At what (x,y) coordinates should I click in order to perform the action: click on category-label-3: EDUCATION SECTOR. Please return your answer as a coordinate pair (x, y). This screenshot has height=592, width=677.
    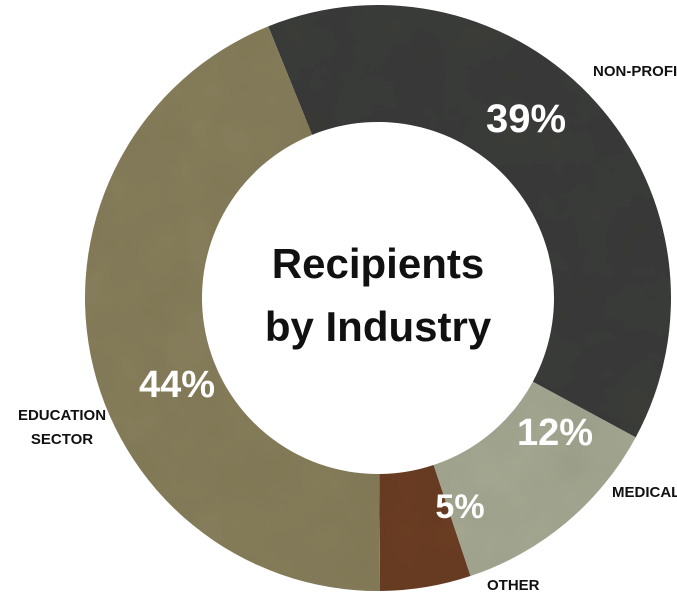
    Looking at the image, I should click on (62, 427).